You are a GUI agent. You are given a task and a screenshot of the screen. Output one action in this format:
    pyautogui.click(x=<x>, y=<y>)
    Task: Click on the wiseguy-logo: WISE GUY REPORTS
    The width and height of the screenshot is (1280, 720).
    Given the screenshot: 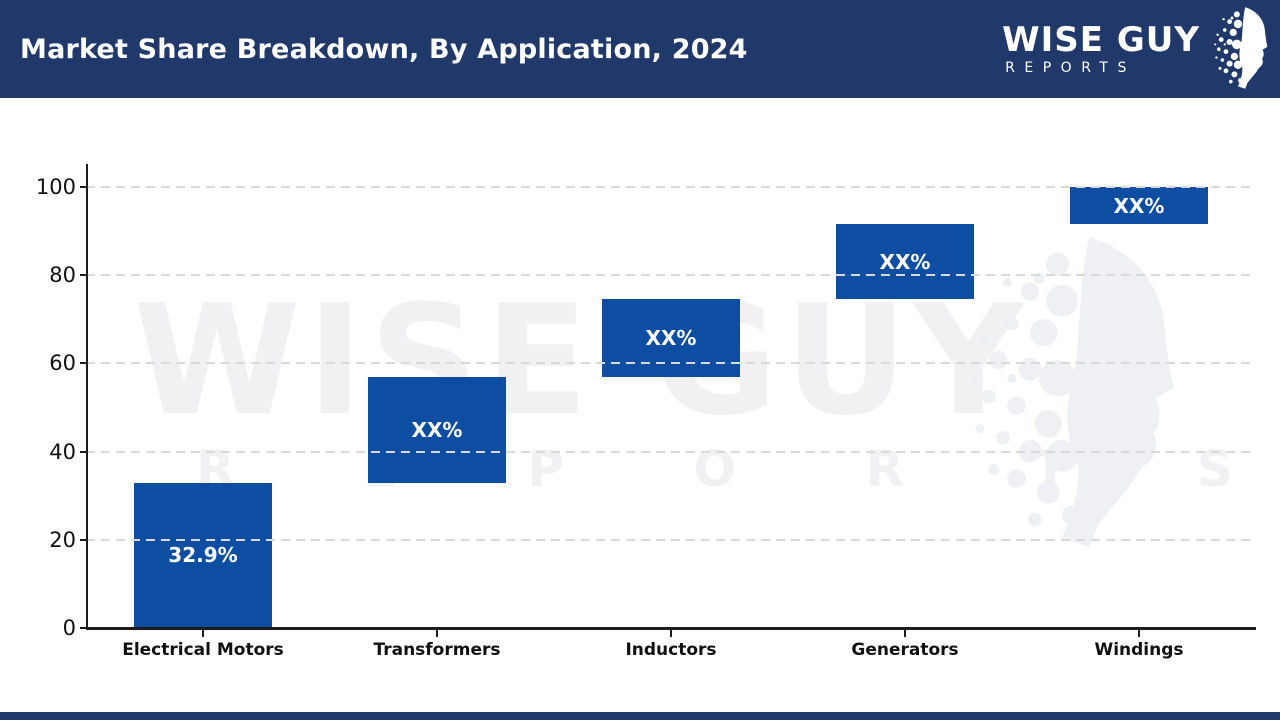 What is the action you would take?
    pyautogui.click(x=1136, y=48)
    